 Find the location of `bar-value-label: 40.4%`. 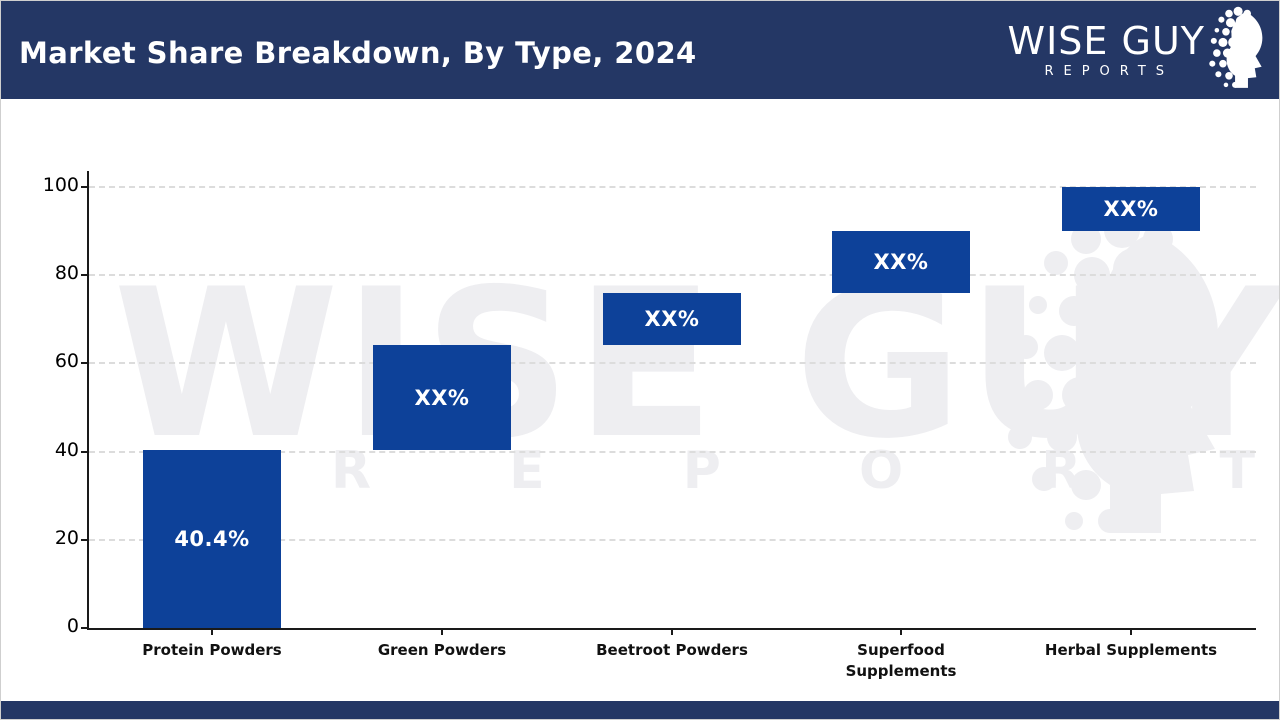

bar-value-label: 40.4% is located at coordinates (212, 538).